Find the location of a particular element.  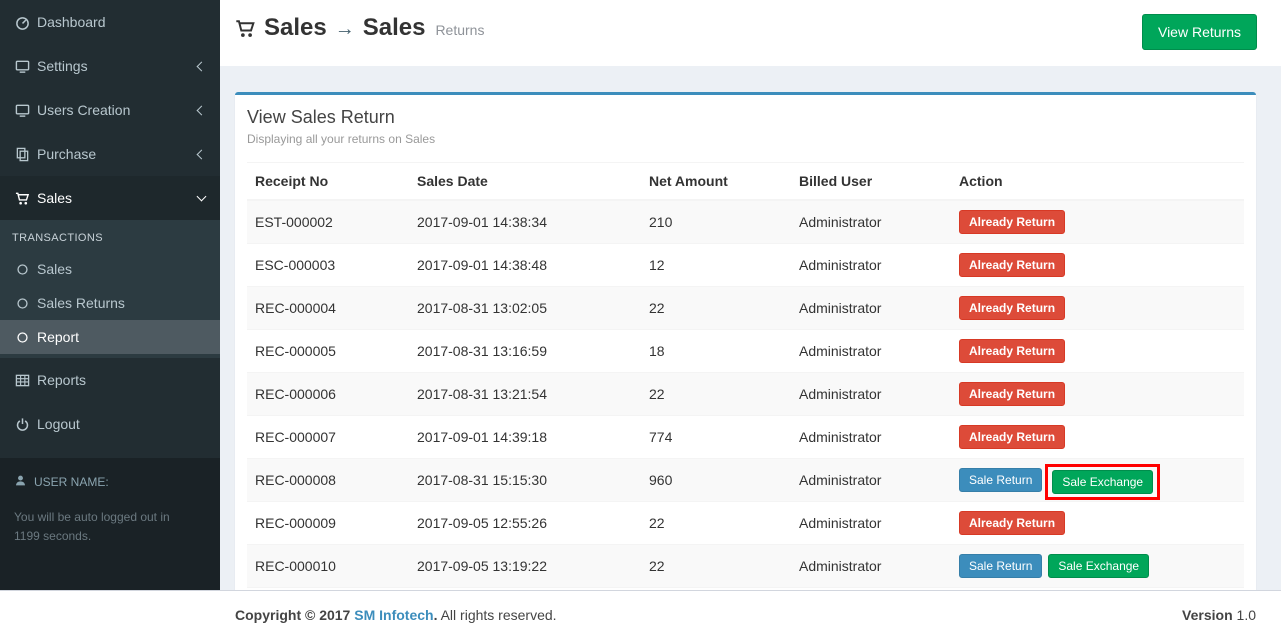

sidebar-item-sales: Sales is located at coordinates (110, 198).